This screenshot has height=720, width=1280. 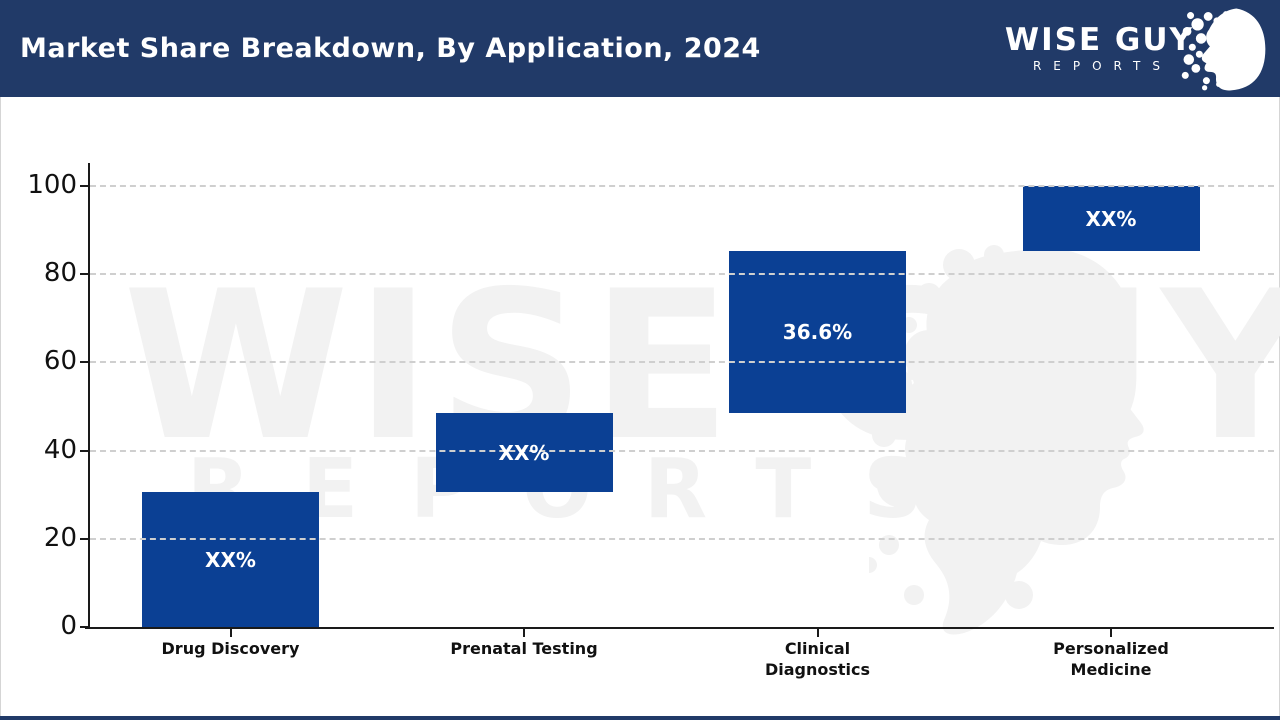 I want to click on logo-subtitle: REPORTS, so click(x=1102, y=65).